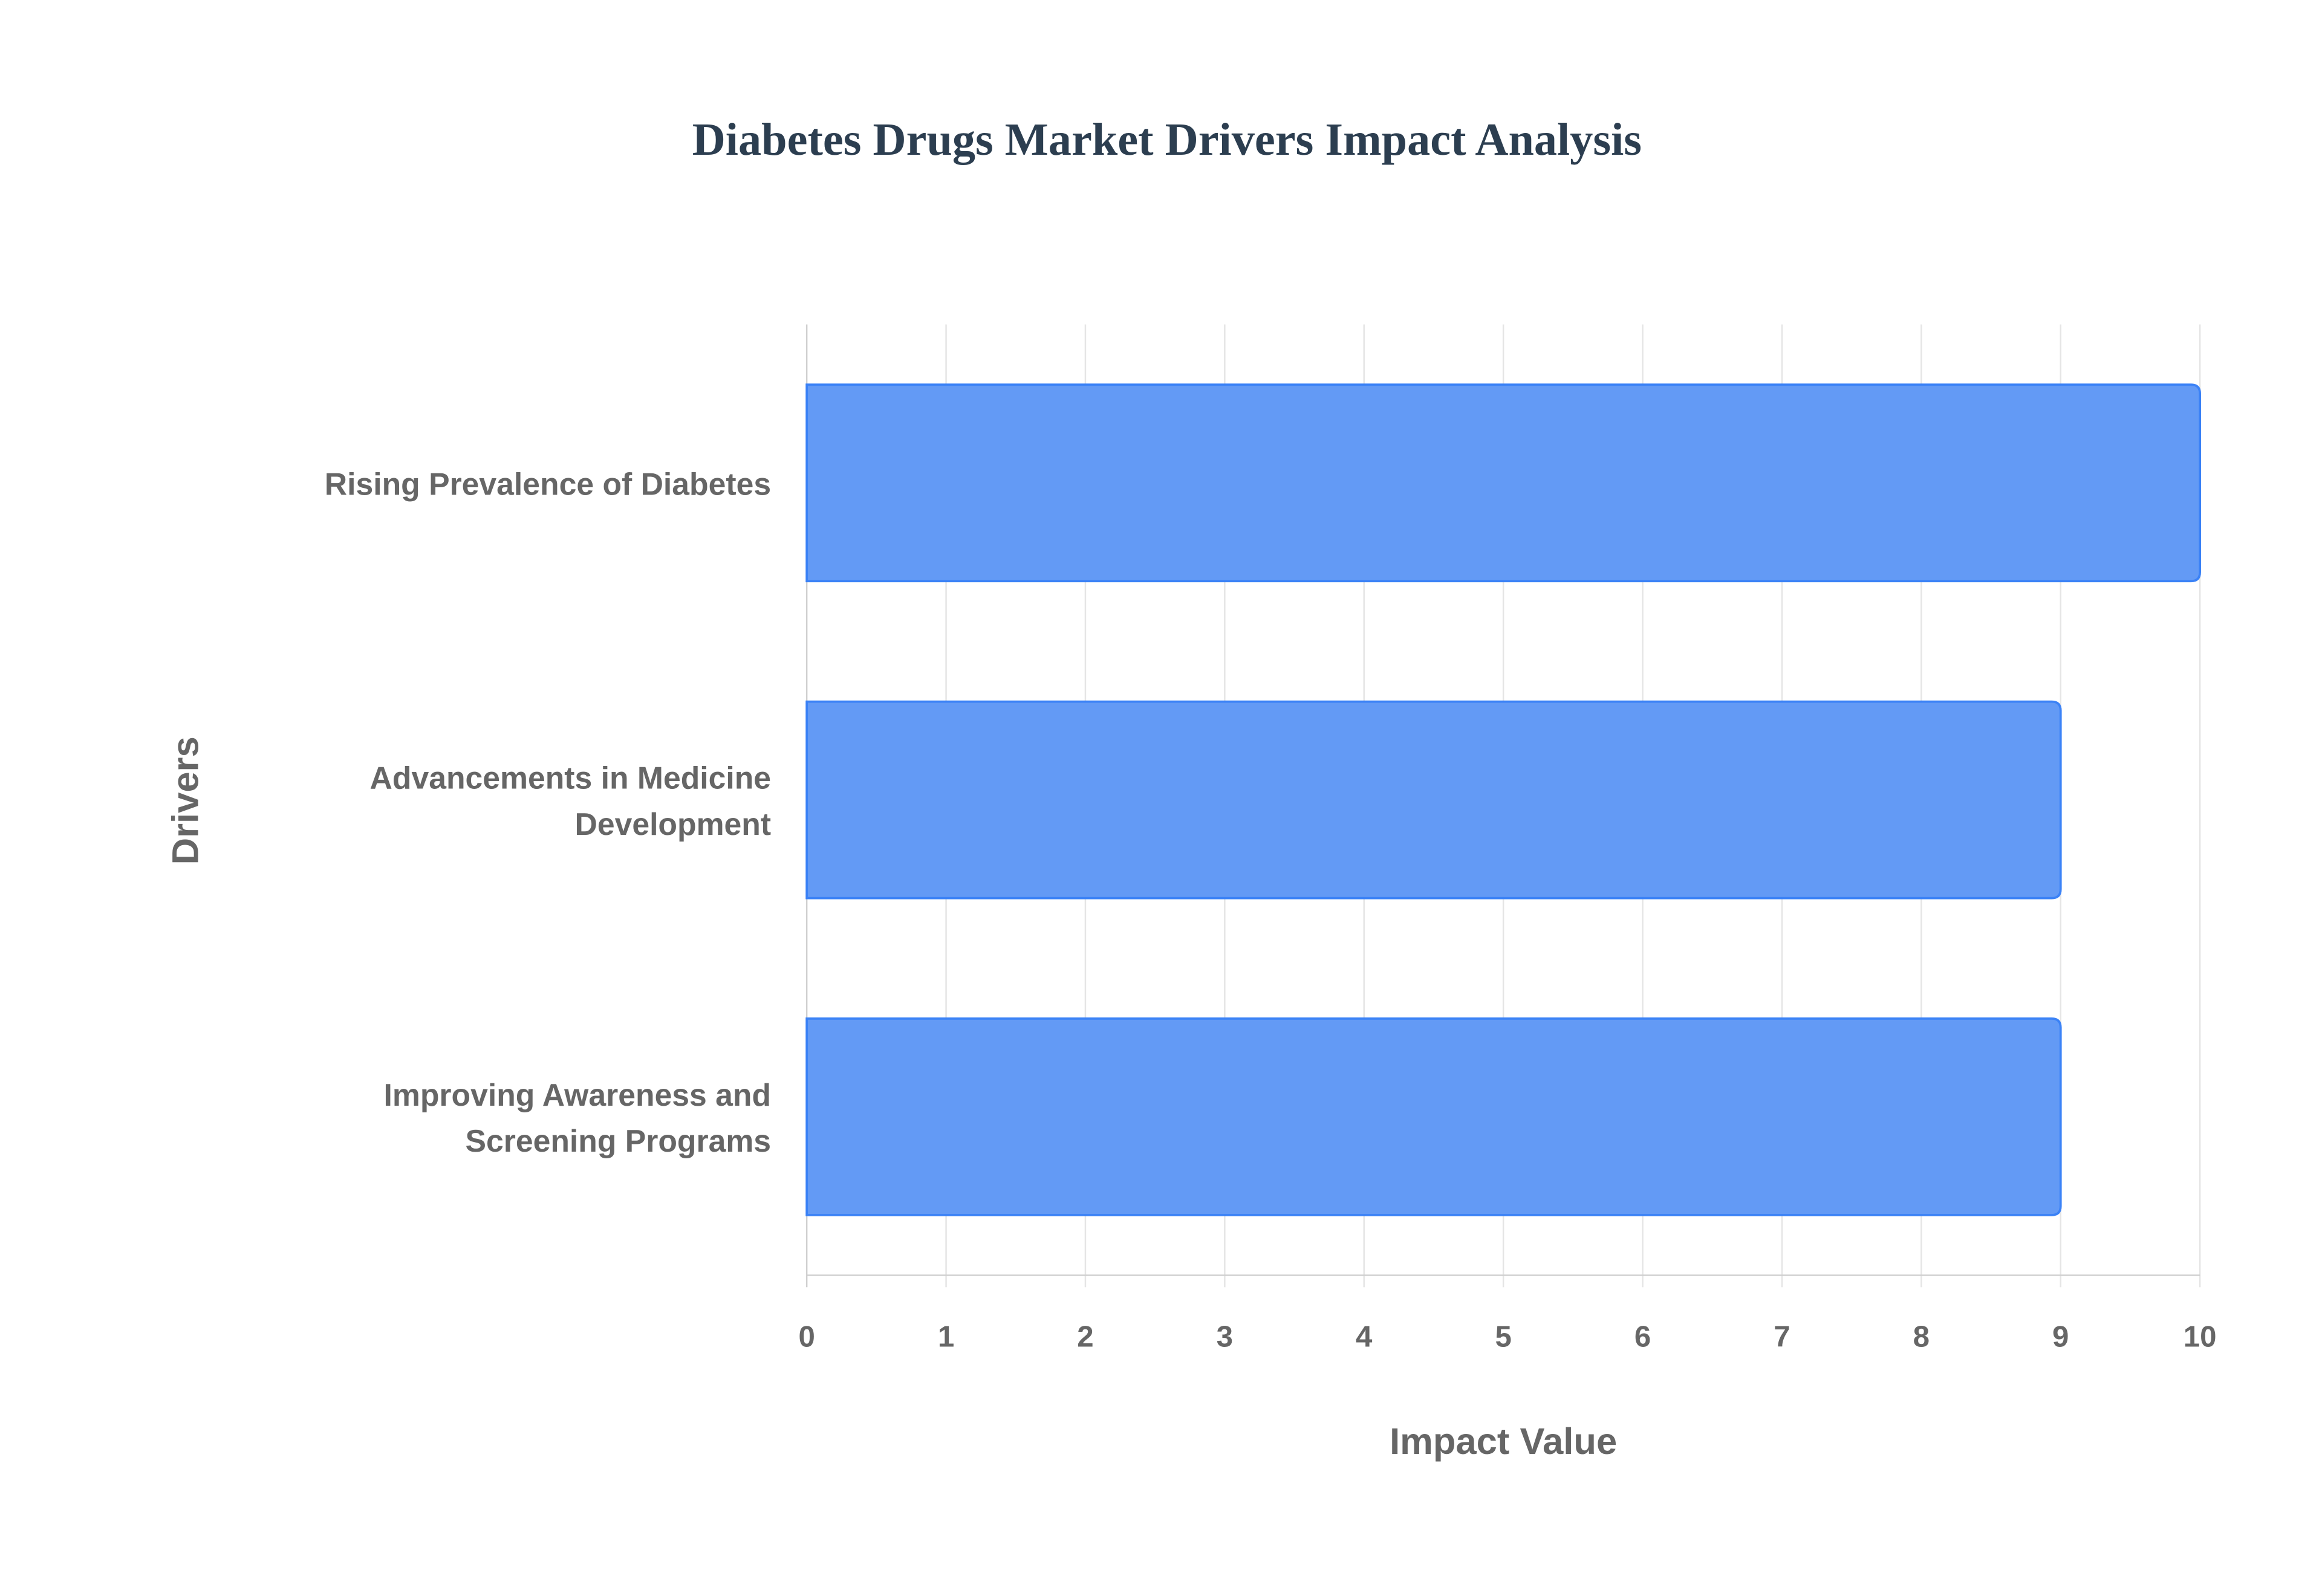  I want to click on x-tick-label: 8, so click(1921, 1337).